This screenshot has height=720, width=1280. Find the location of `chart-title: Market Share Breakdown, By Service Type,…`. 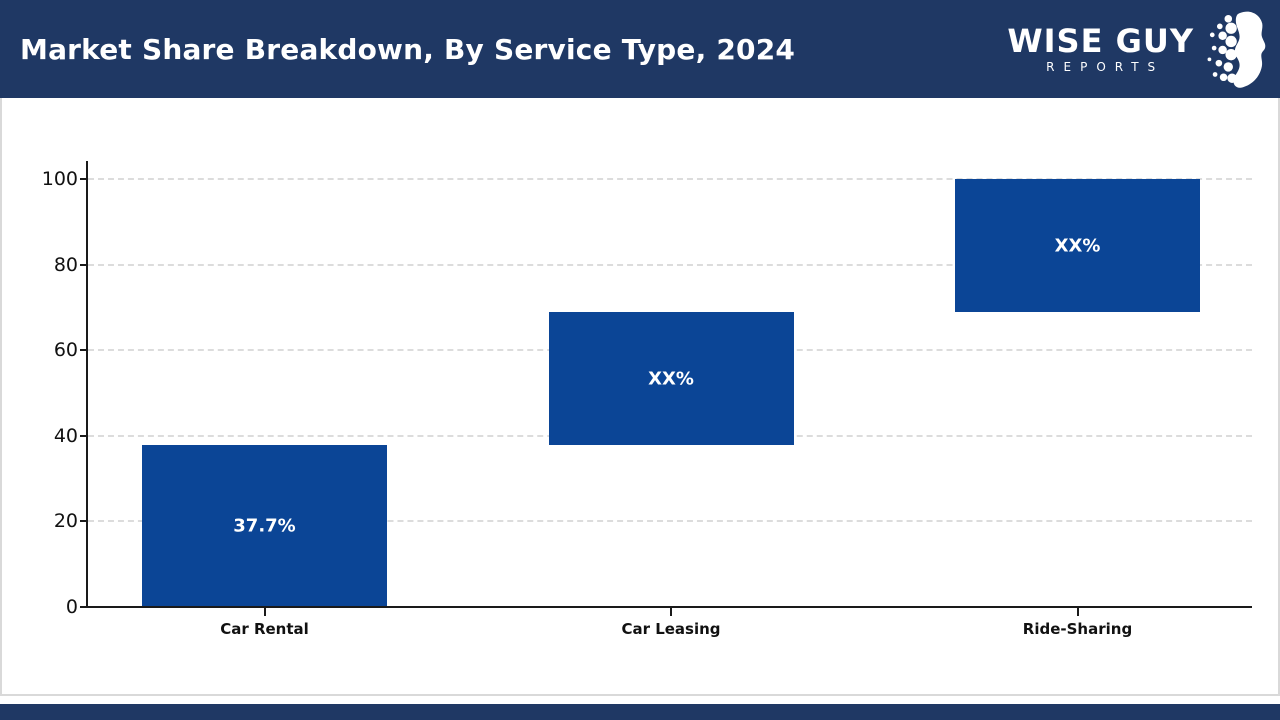

chart-title: Market Share Breakdown, By Service Type,… is located at coordinates (408, 49).